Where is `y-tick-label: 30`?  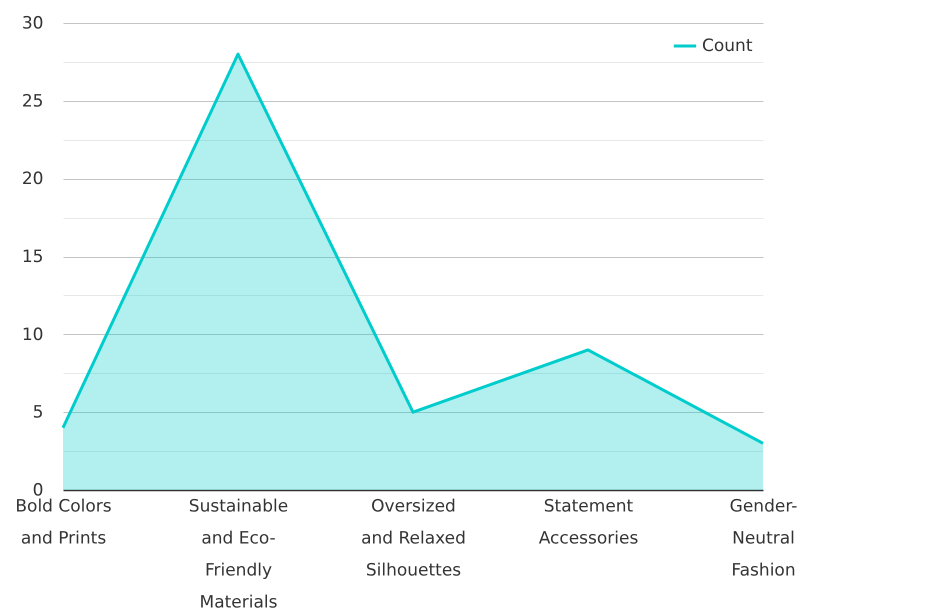 y-tick-label: 30 is located at coordinates (33, 24).